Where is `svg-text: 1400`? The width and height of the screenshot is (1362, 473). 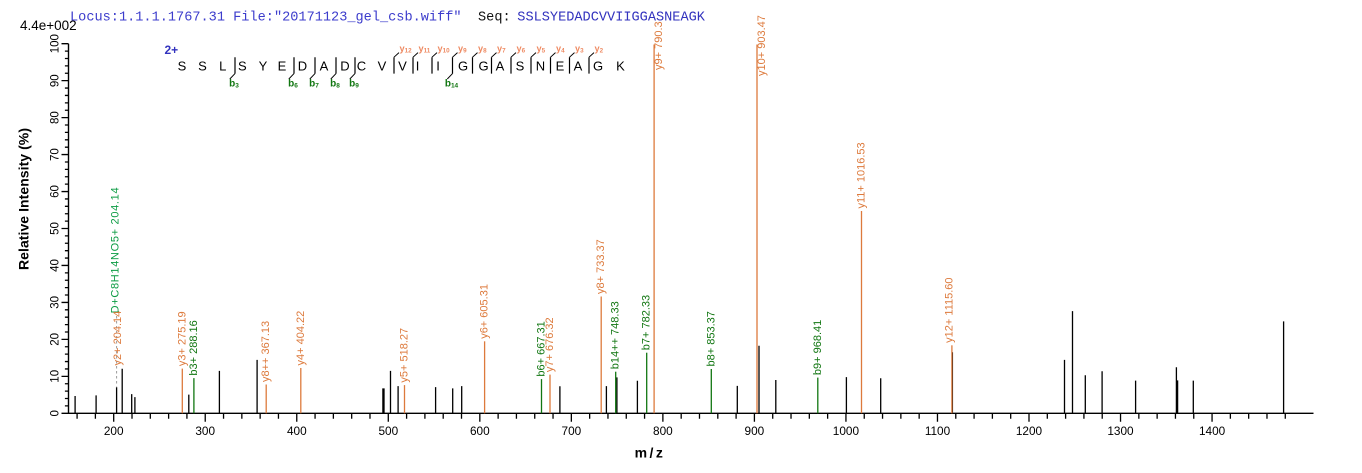
svg-text: 1400 is located at coordinates (1212, 431).